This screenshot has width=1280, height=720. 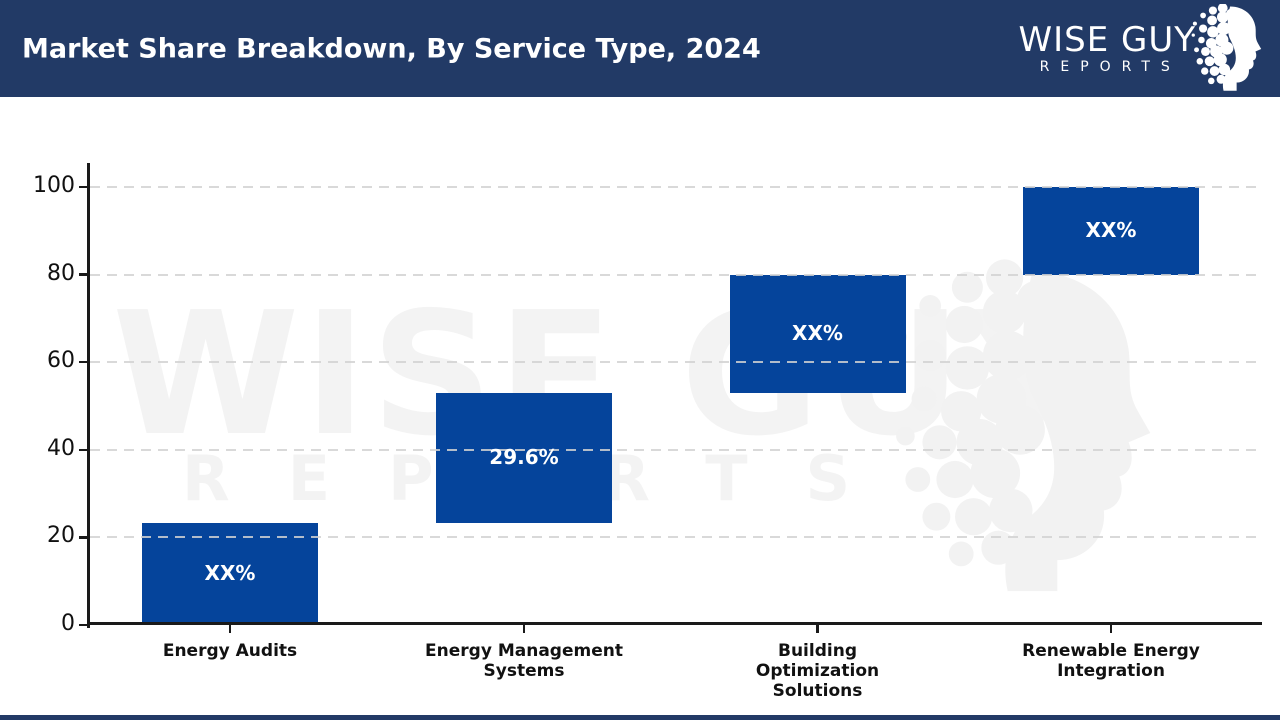 I want to click on x-category-label: Energy Management Systems, so click(x=524, y=661).